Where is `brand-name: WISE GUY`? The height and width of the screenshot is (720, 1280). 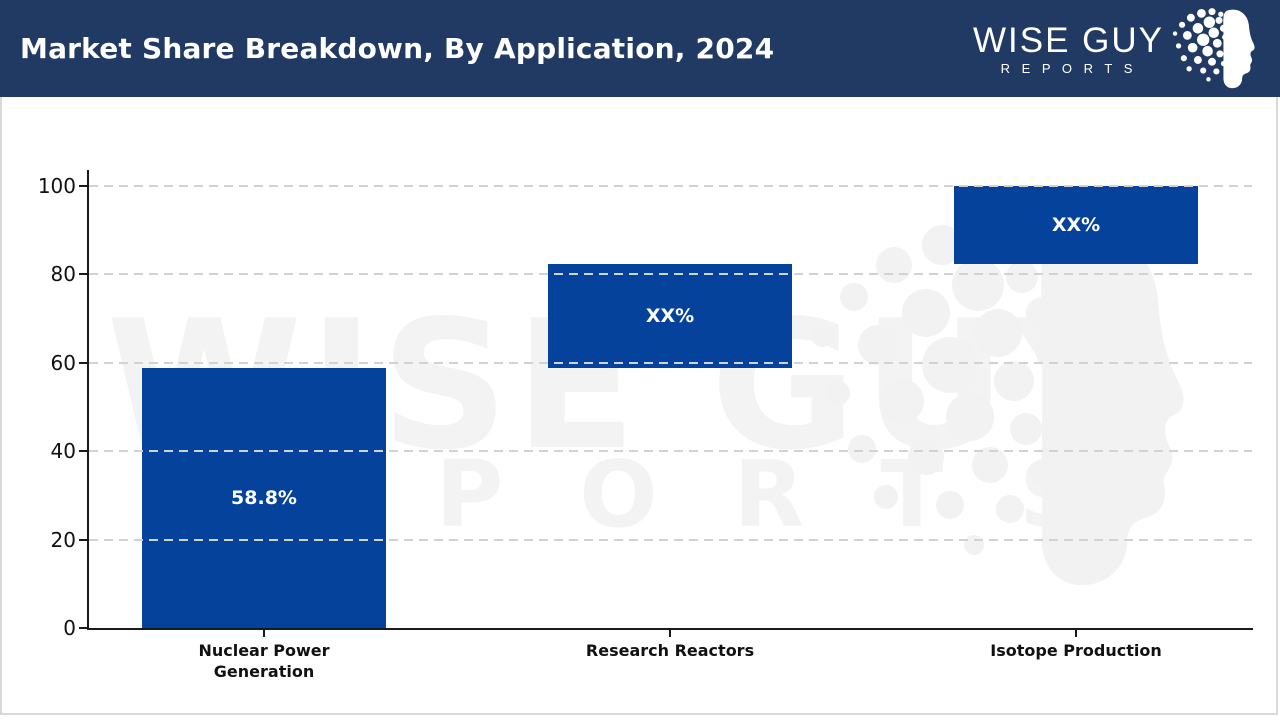
brand-name: WISE GUY is located at coordinates (1068, 40).